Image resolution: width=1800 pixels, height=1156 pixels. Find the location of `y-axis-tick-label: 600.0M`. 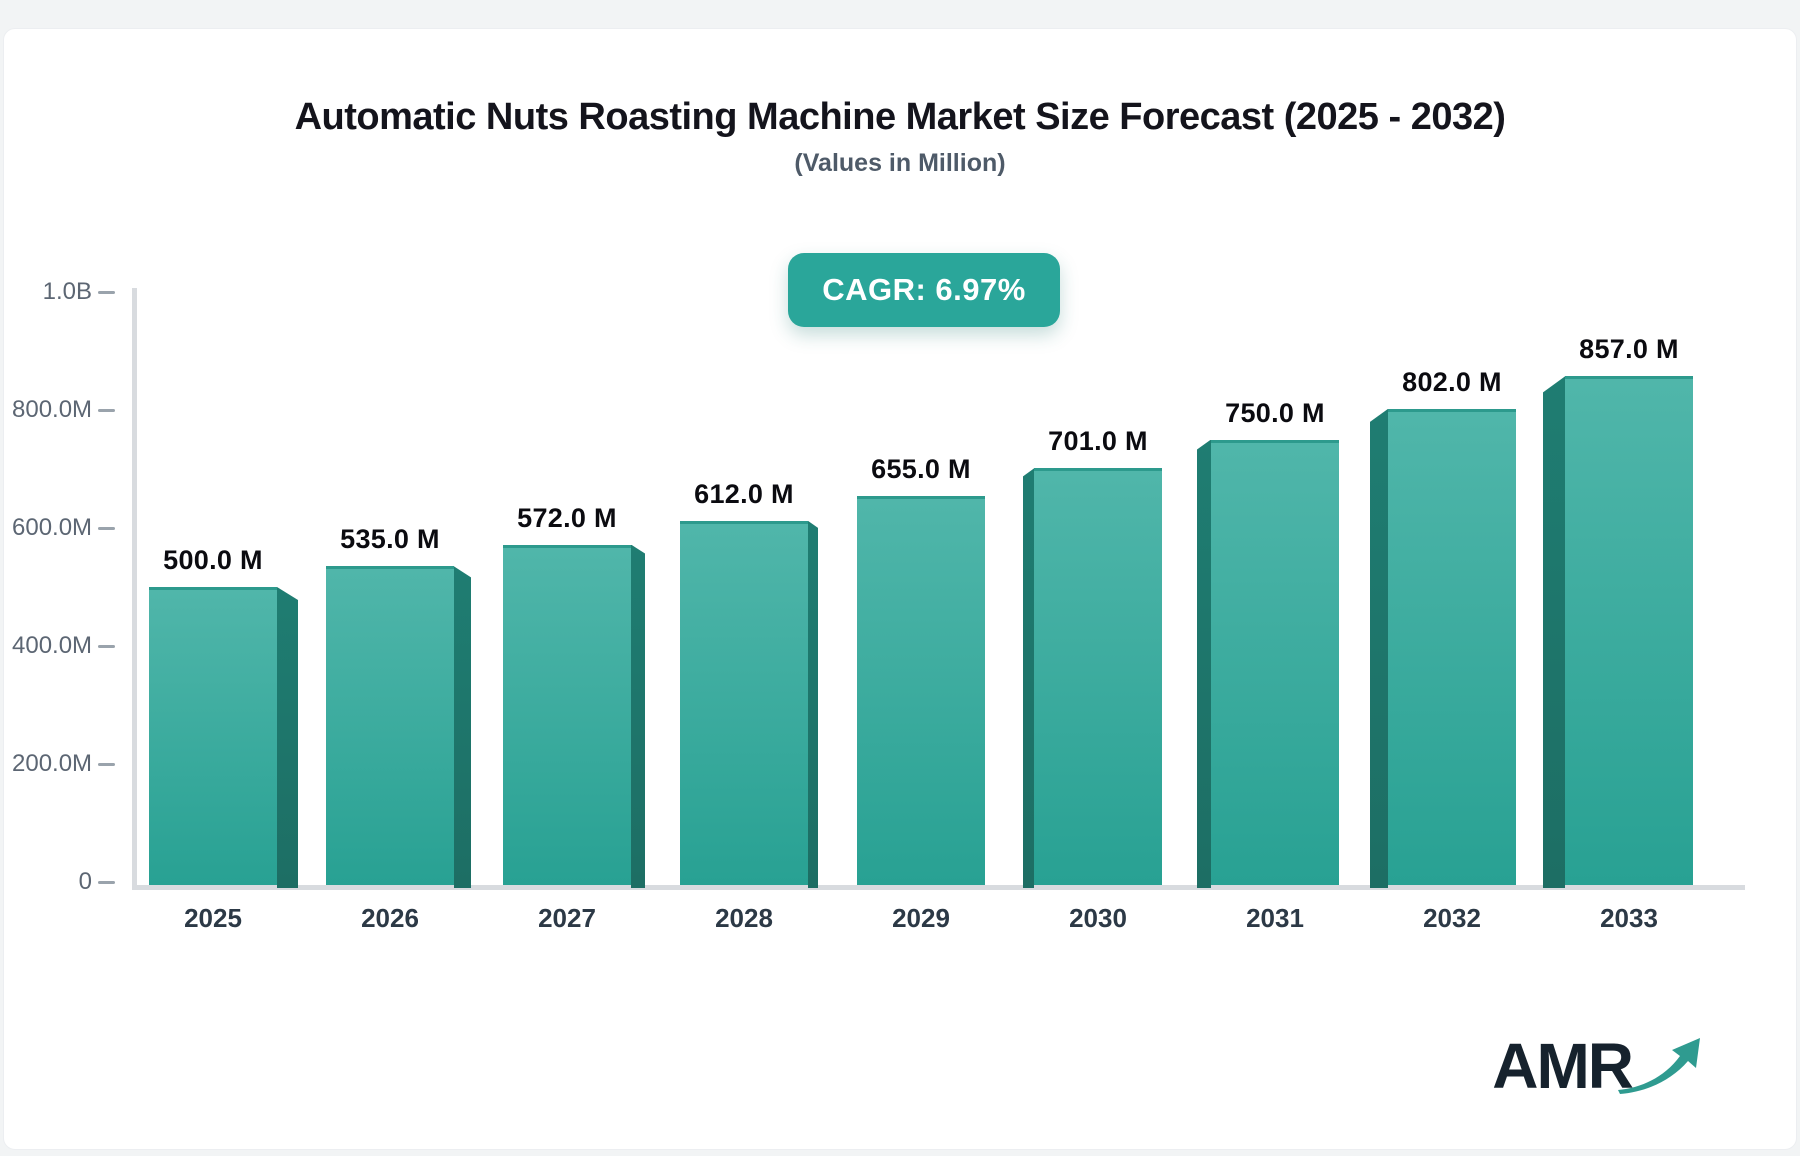

y-axis-tick-label: 600.0M is located at coordinates (52, 527).